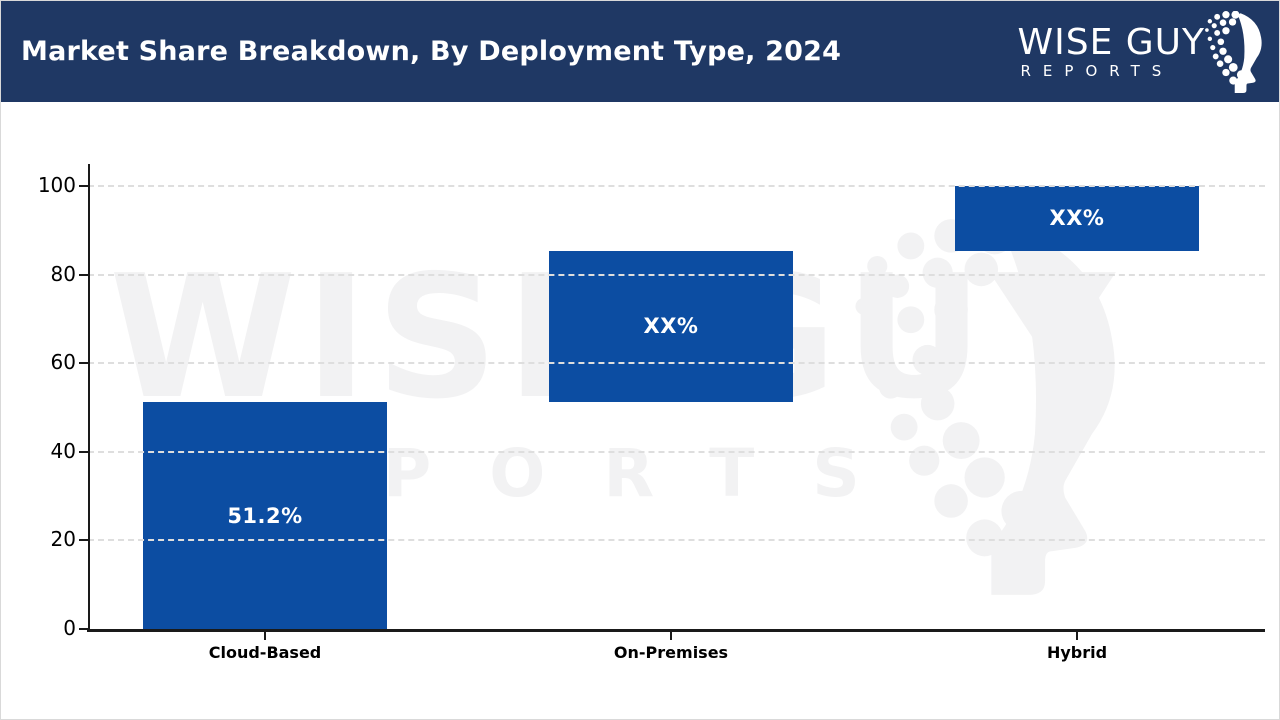  Describe the element at coordinates (63, 362) in the screenshot. I see `y-tick-label: 60` at that location.